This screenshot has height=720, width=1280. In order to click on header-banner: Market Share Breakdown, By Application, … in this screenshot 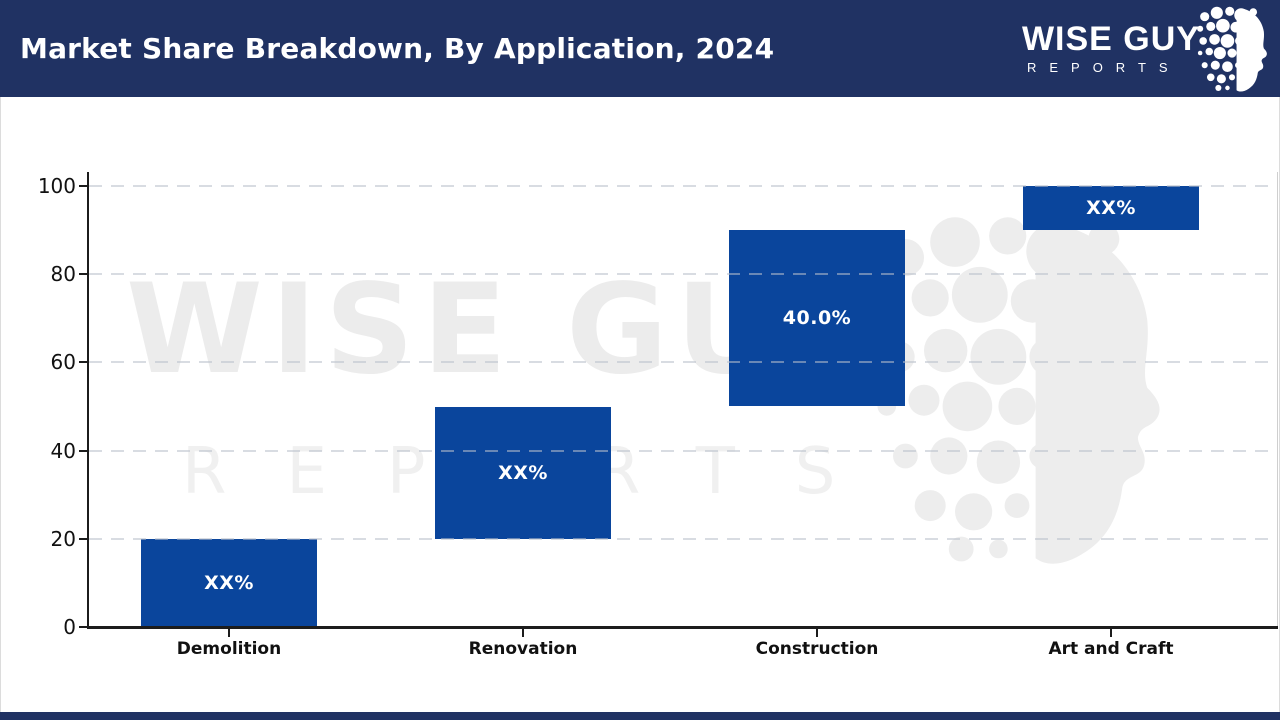, I will do `click(640, 48)`.